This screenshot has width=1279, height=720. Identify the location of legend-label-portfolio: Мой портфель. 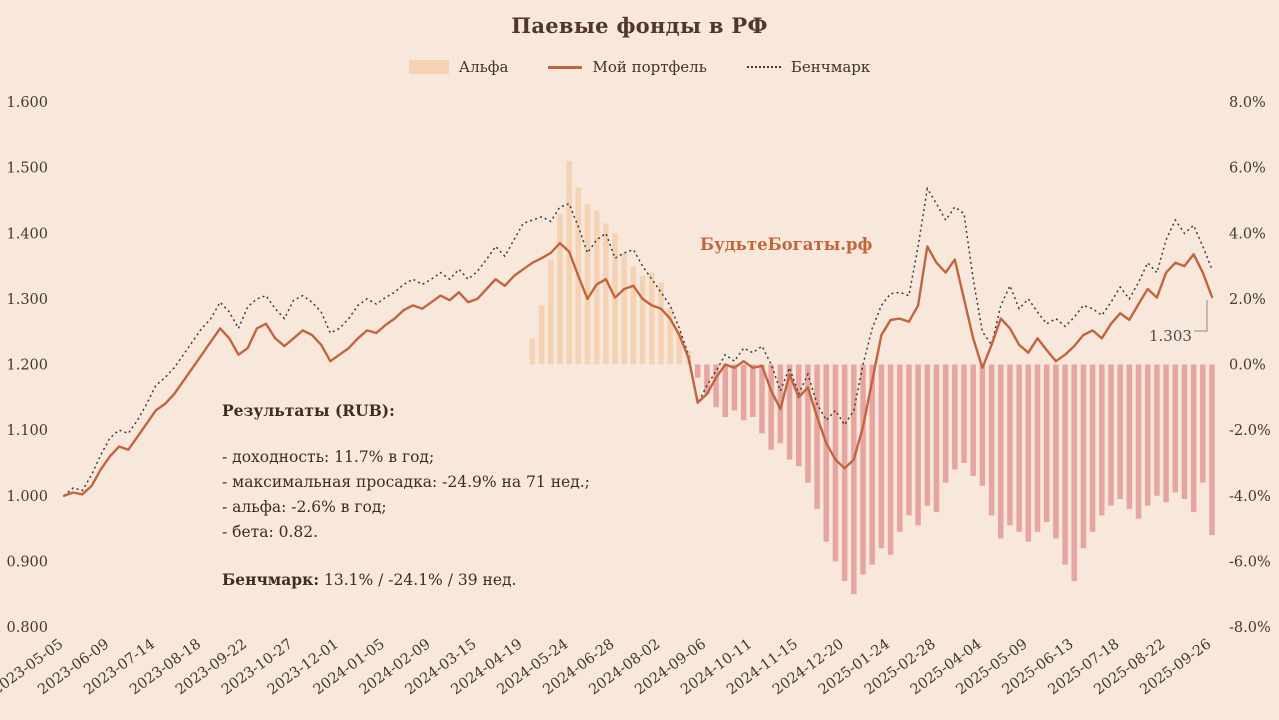
(649, 67).